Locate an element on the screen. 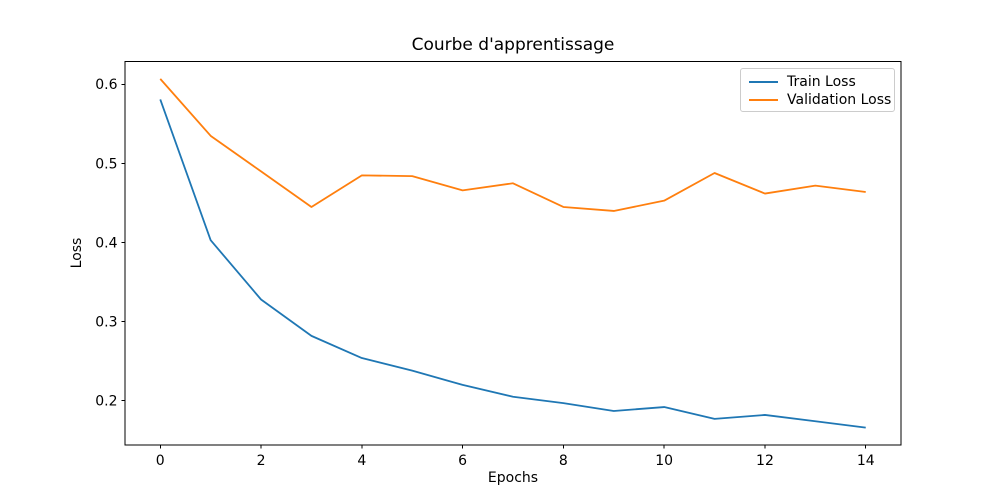 The width and height of the screenshot is (1000, 500). train-loss-line-swatch is located at coordinates (763, 82).